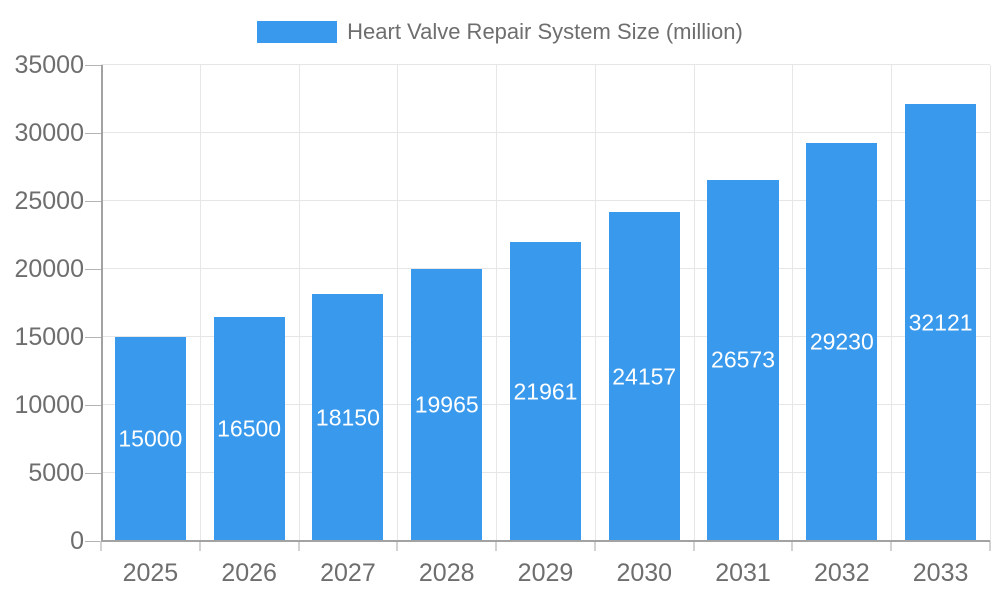  I want to click on bar-2031: 26573, so click(743, 360).